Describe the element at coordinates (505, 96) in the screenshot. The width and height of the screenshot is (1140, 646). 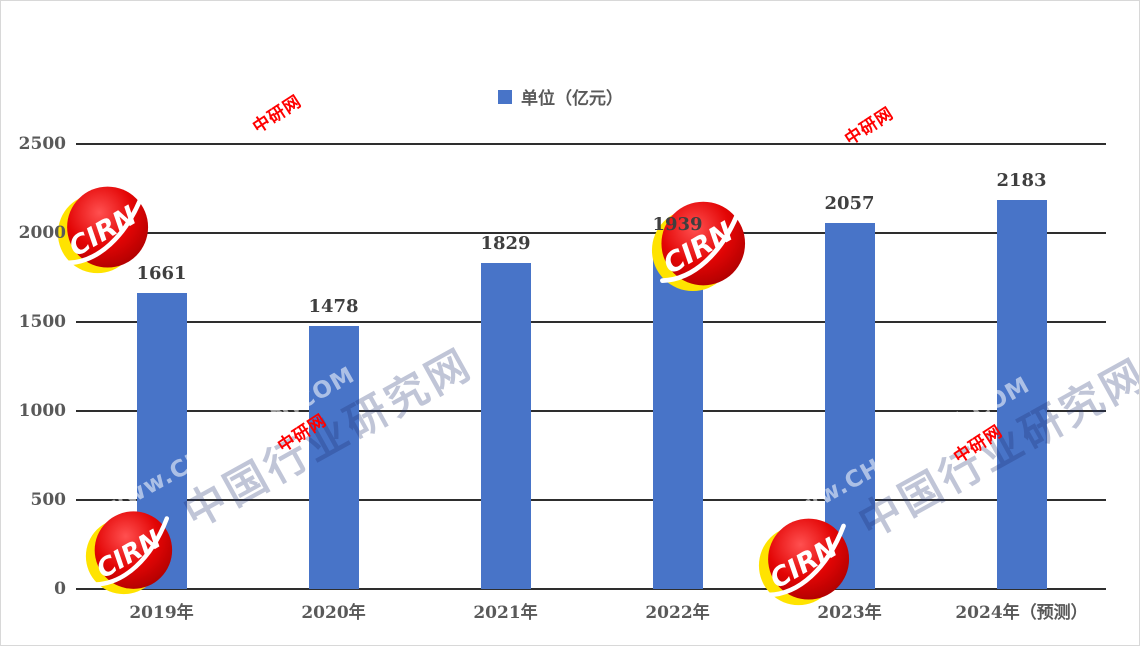
I see `legend-marker` at that location.